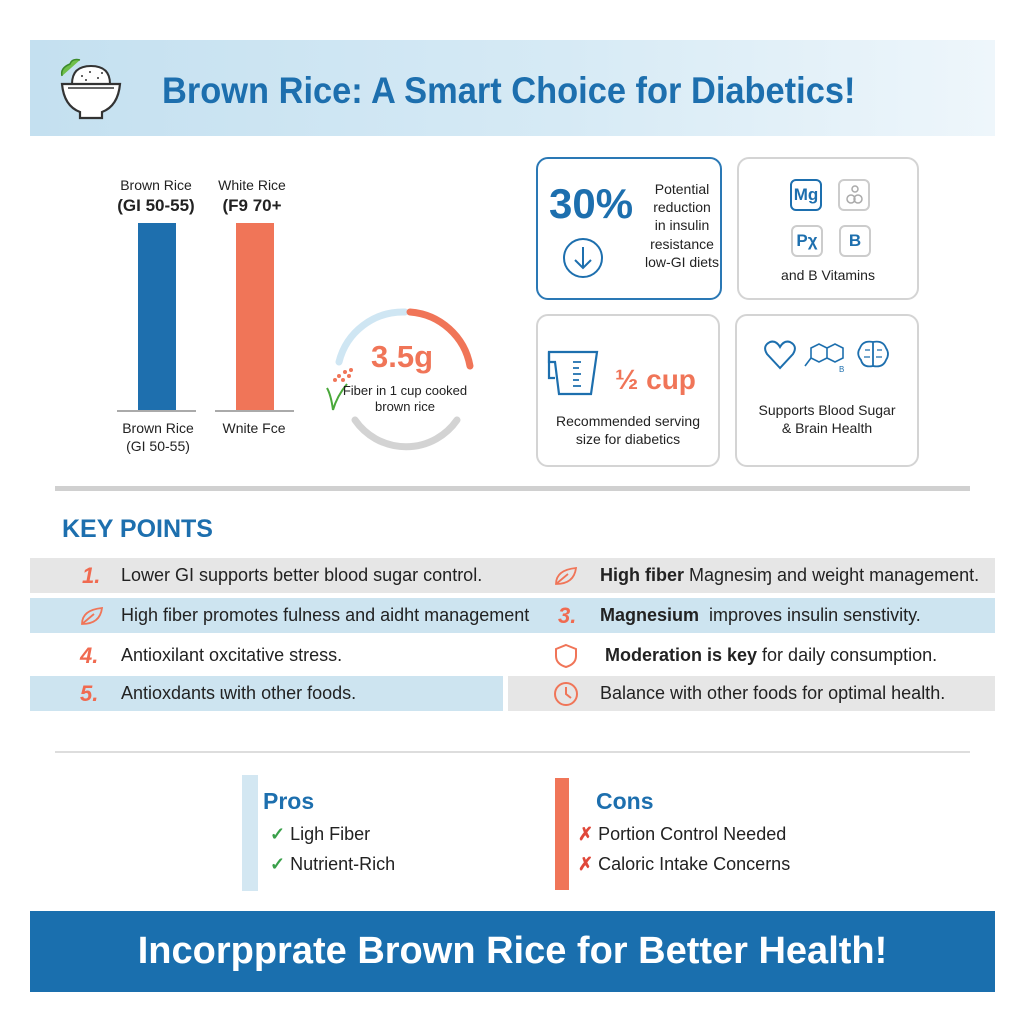 This screenshot has width=1024, height=1024. What do you see at coordinates (824, 358) in the screenshot?
I see `molecule-structure-icon: B` at bounding box center [824, 358].